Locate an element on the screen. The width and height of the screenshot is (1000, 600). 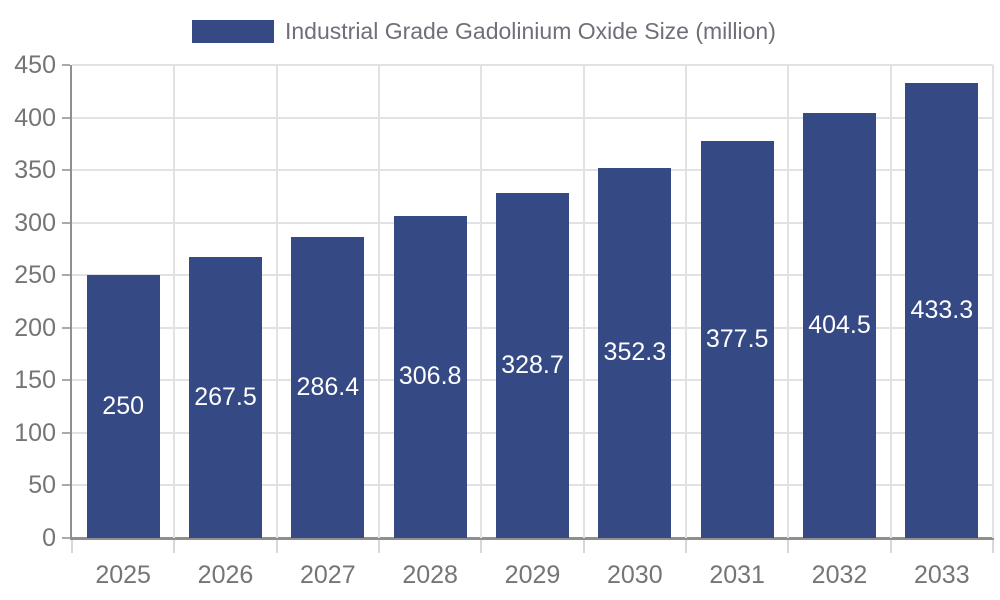
bar-2027: 286.4 is located at coordinates (328, 387).